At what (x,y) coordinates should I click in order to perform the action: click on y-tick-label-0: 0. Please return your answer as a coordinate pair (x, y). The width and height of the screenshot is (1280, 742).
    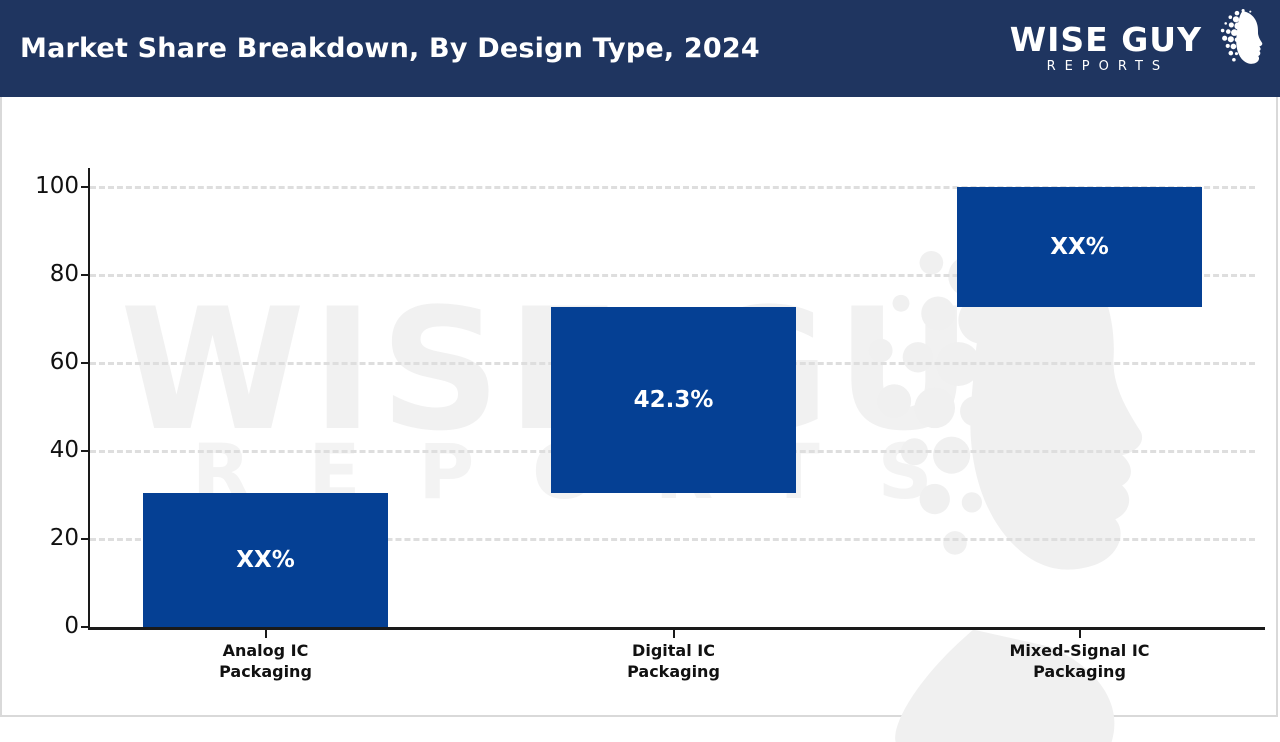
    Looking at the image, I should click on (71, 626).